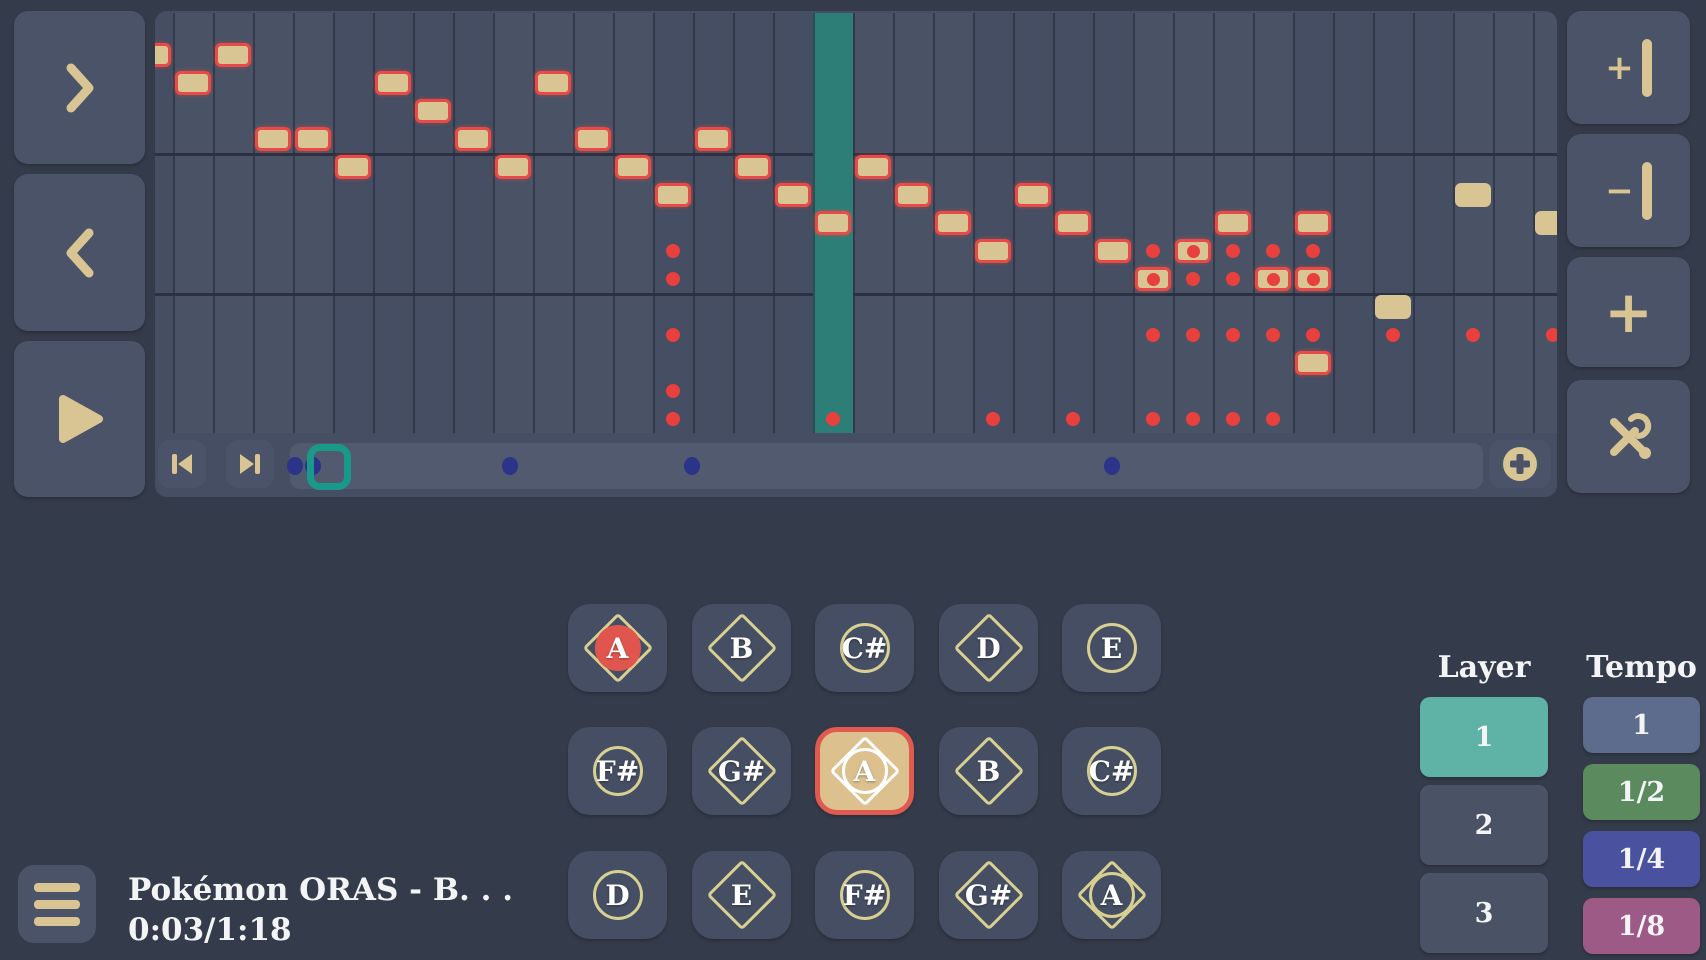 This screenshot has width=1706, height=960. What do you see at coordinates (1484, 913) in the screenshot?
I see `layer-button-3: 3` at bounding box center [1484, 913].